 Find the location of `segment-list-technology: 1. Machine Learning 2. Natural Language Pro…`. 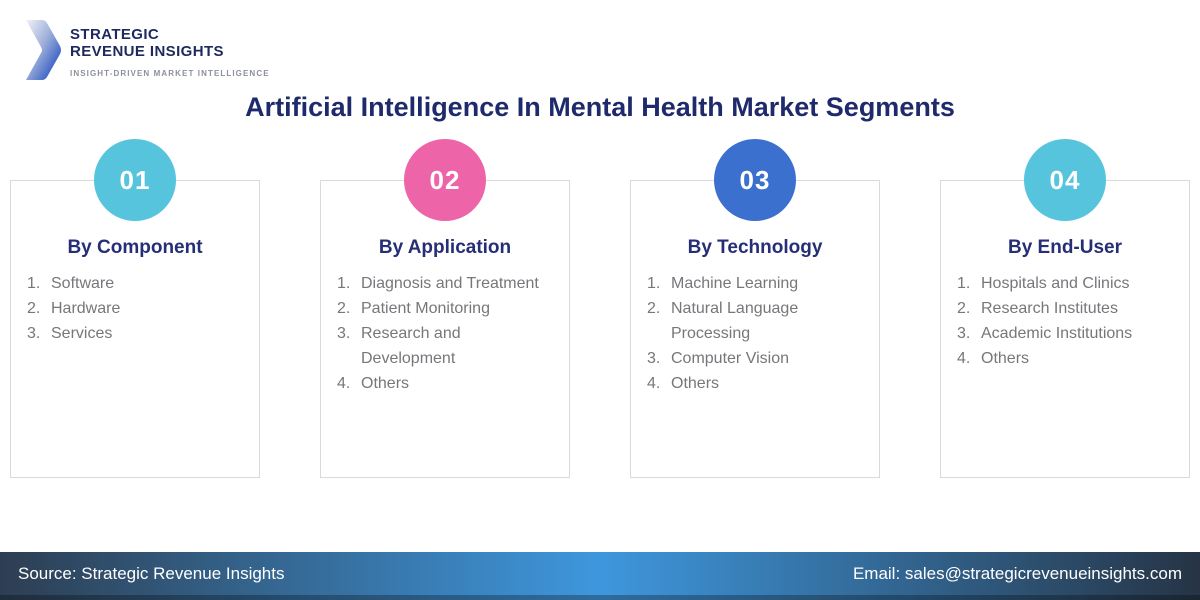

segment-list-technology: 1. Machine Learning 2. Natural Language Pro… is located at coordinates (755, 333).